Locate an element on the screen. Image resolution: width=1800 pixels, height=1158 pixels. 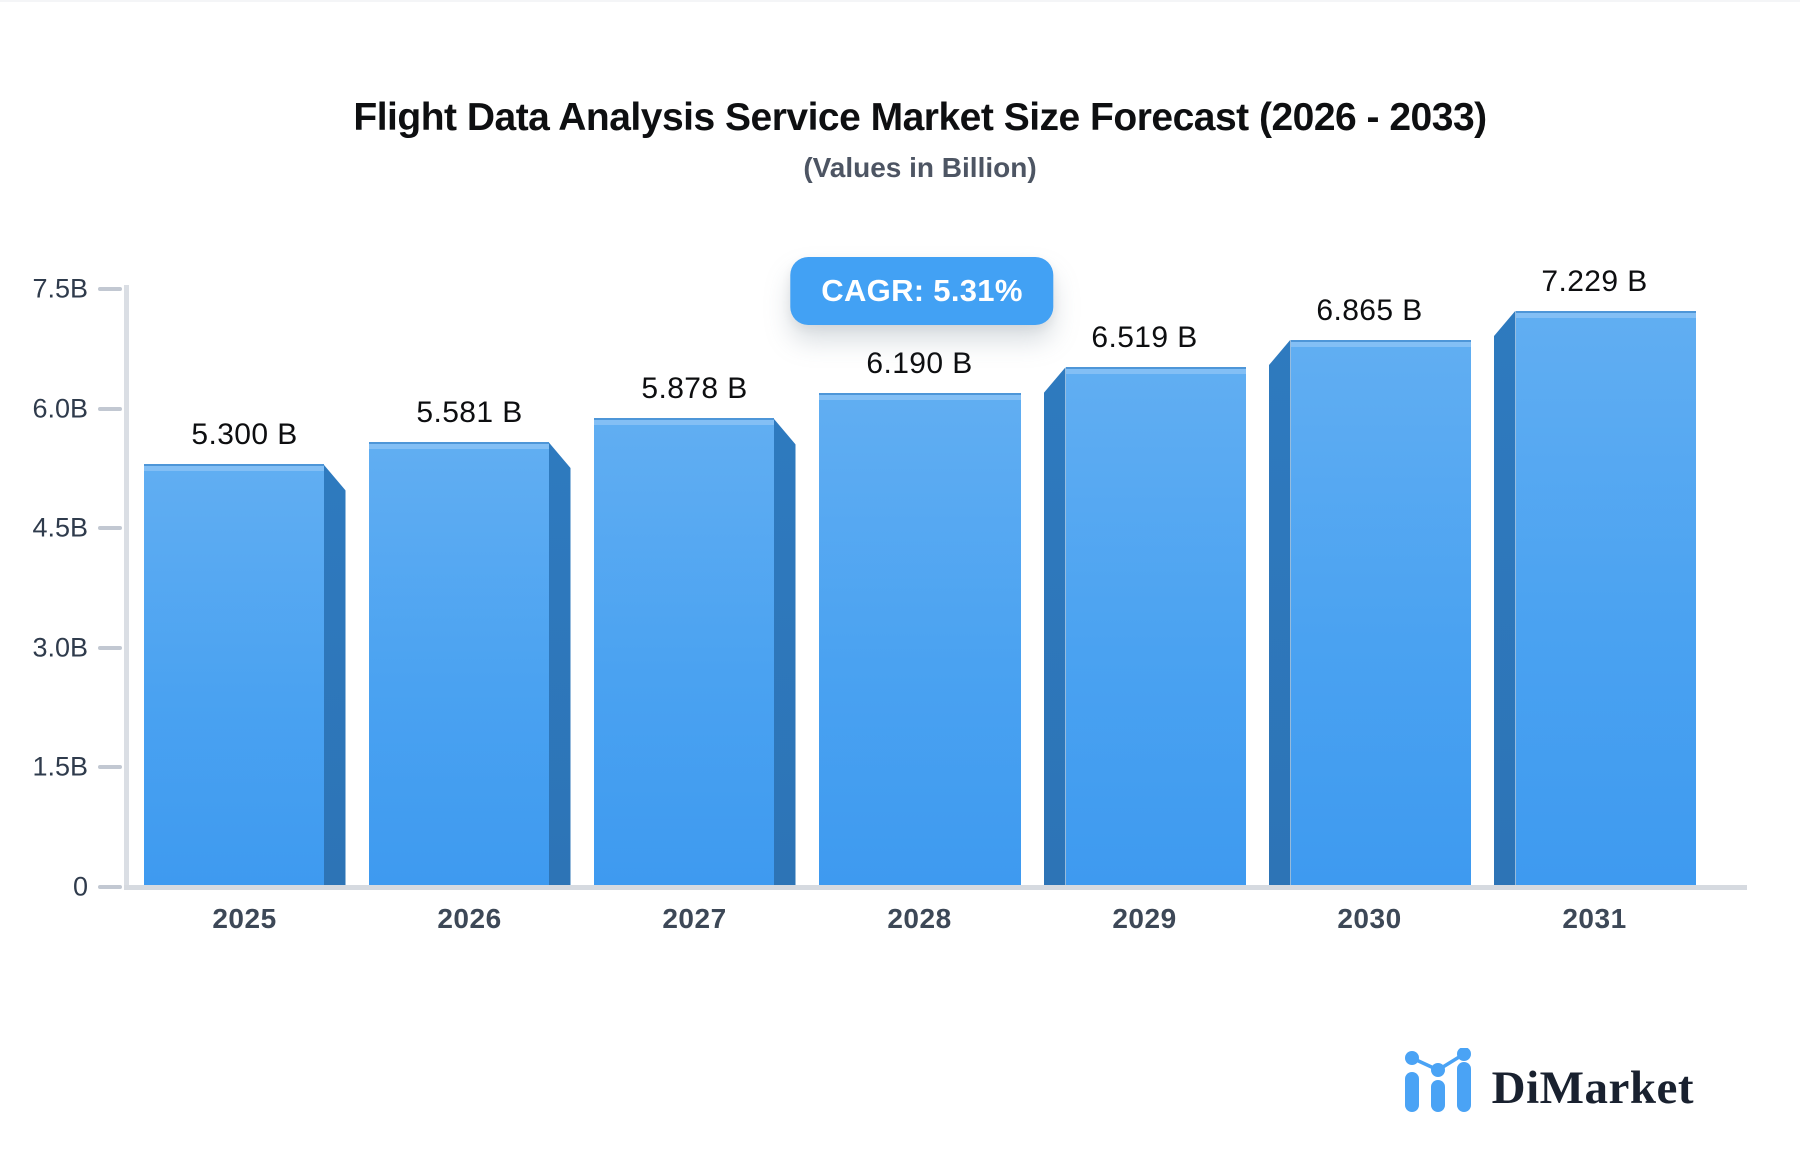
bar-chart-trend-icon is located at coordinates (1437, 1080).